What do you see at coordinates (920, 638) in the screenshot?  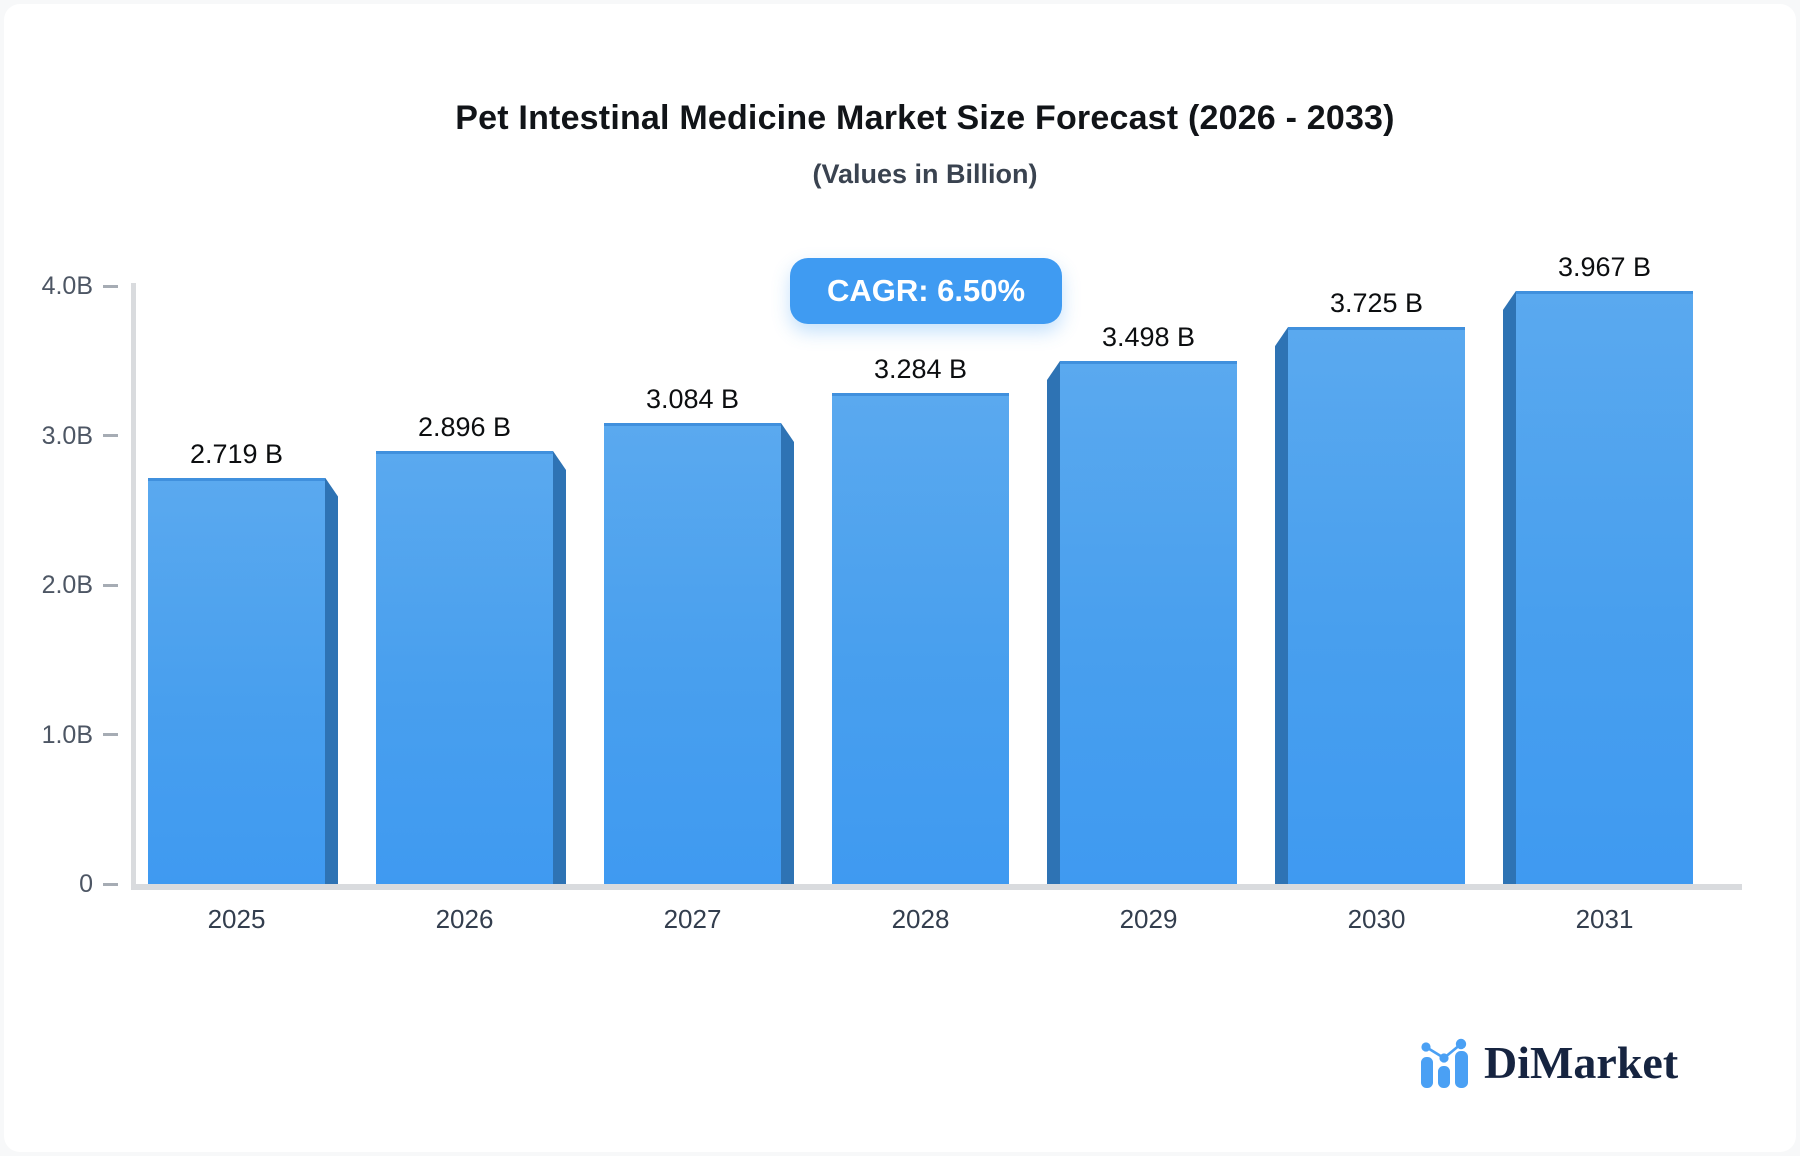 I see `bar-2028` at bounding box center [920, 638].